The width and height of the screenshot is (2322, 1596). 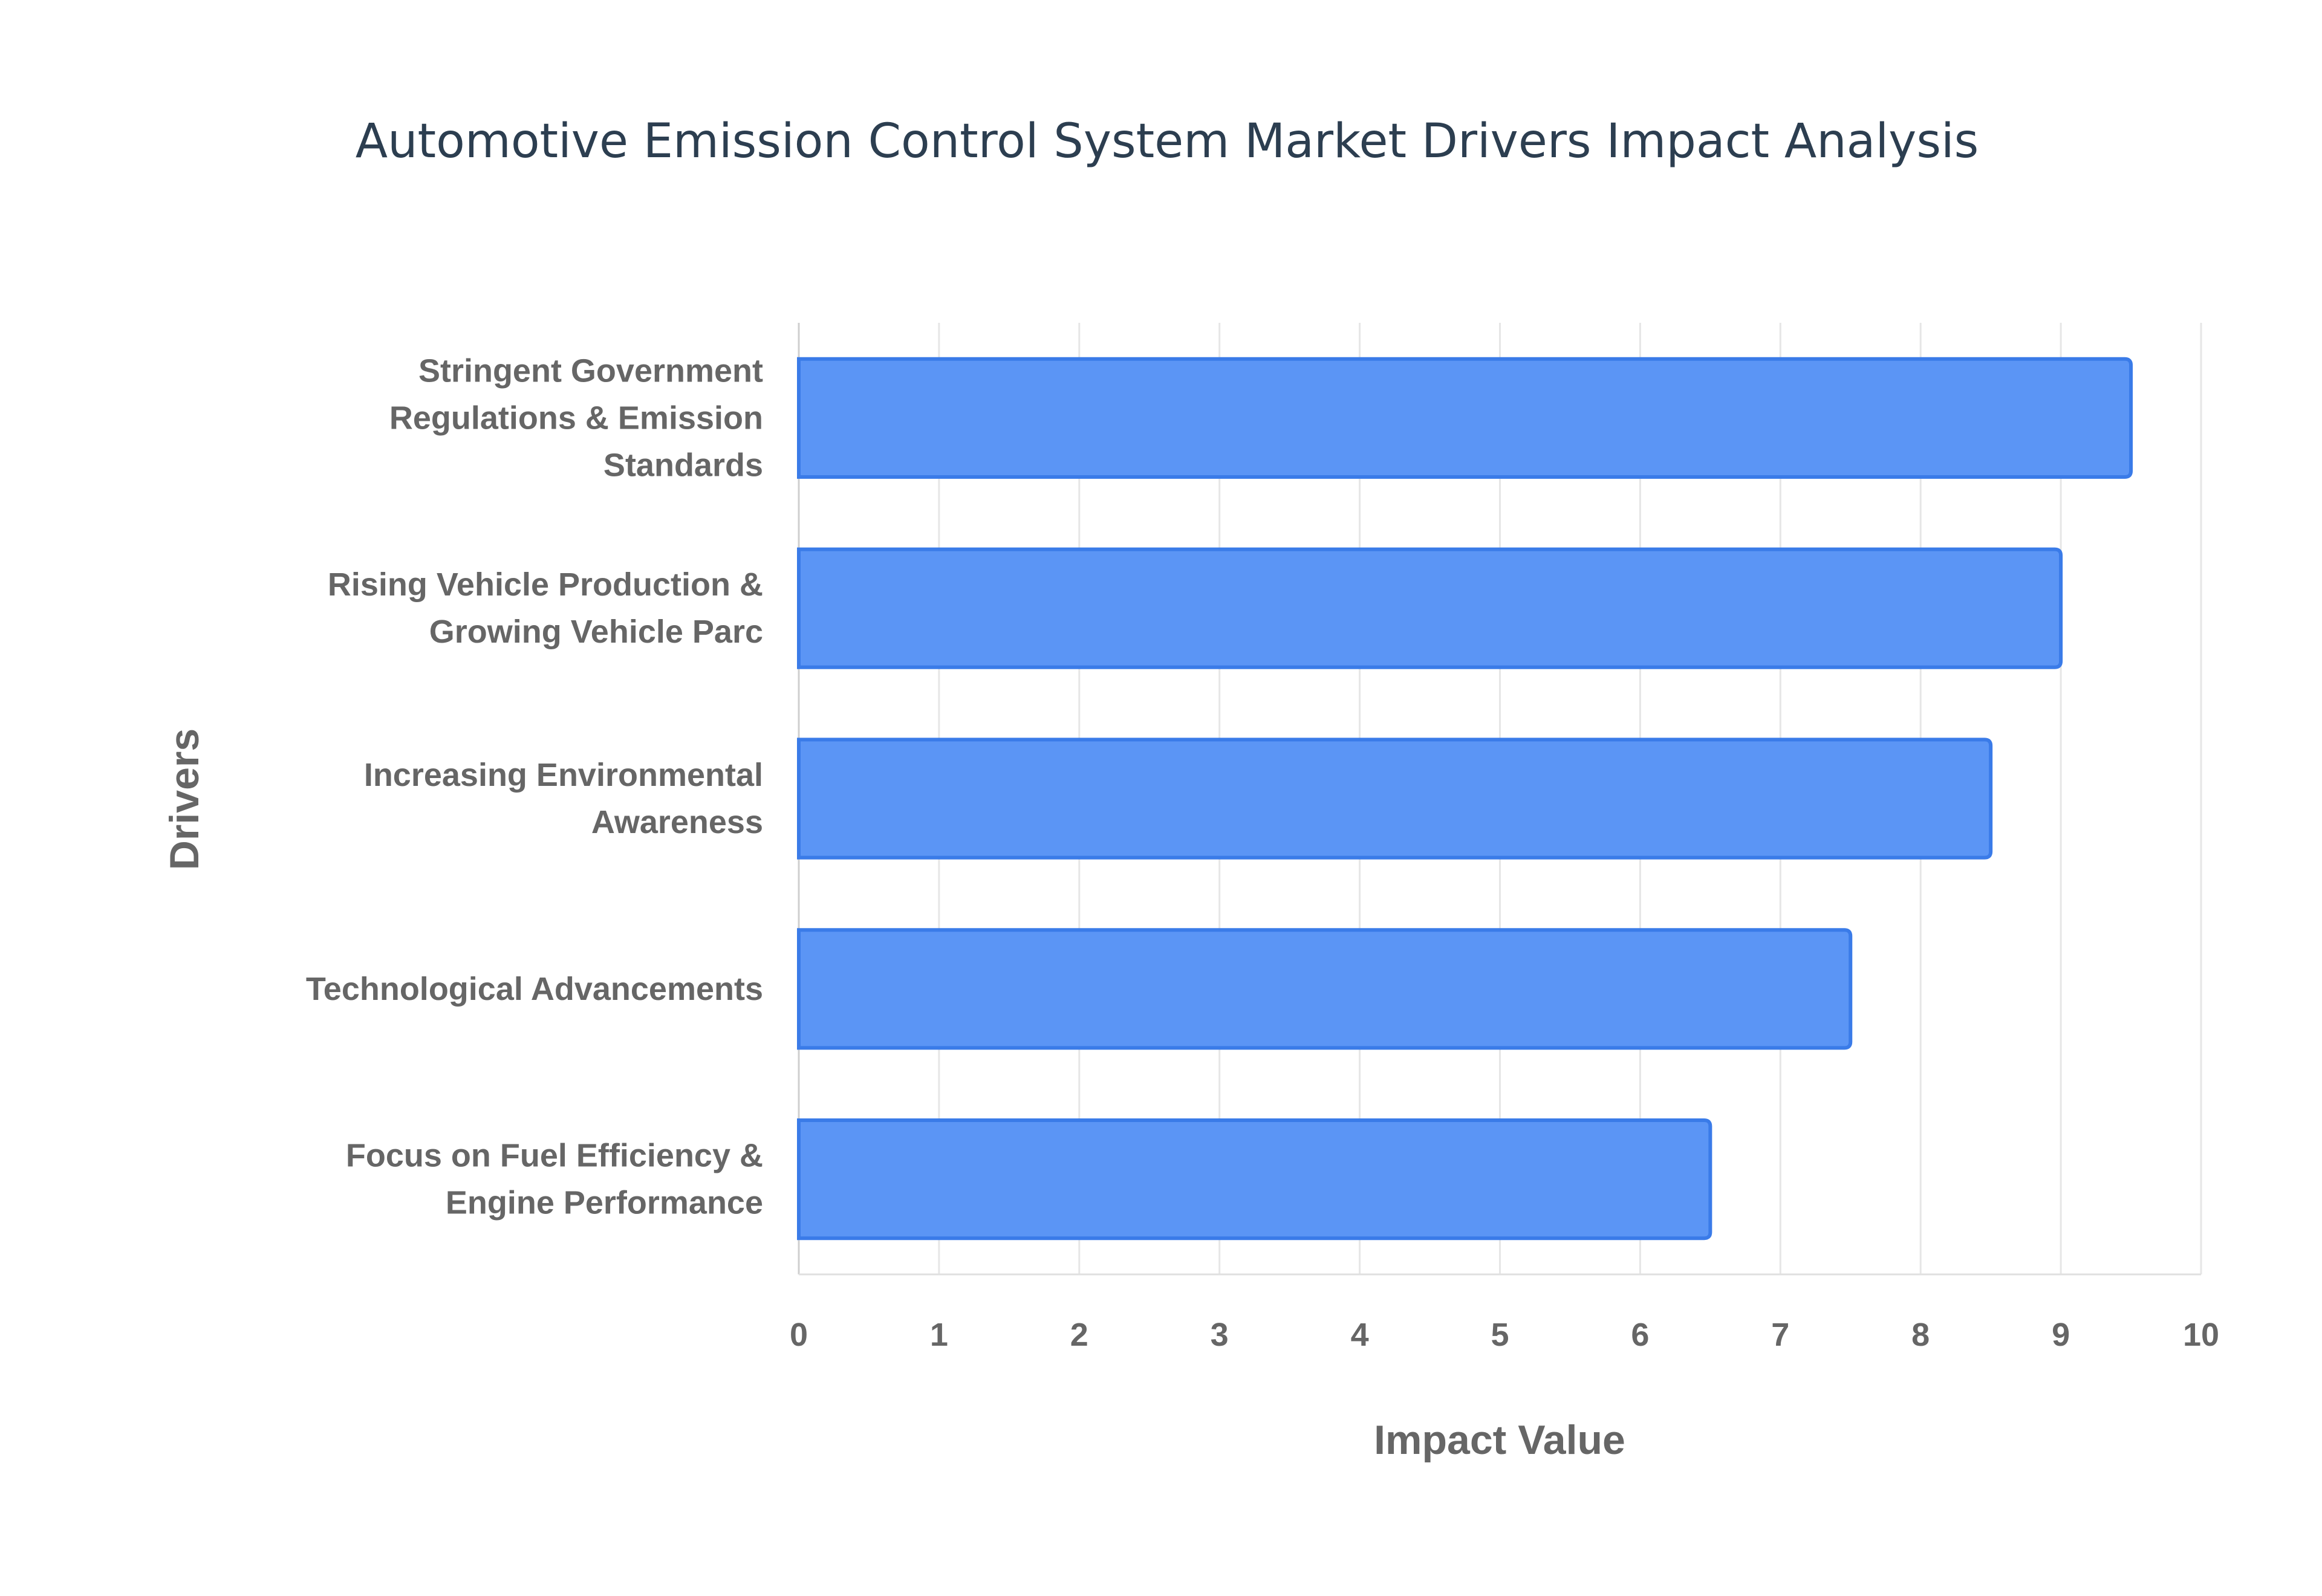 What do you see at coordinates (799, 1335) in the screenshot?
I see `x-tick-label: 0` at bounding box center [799, 1335].